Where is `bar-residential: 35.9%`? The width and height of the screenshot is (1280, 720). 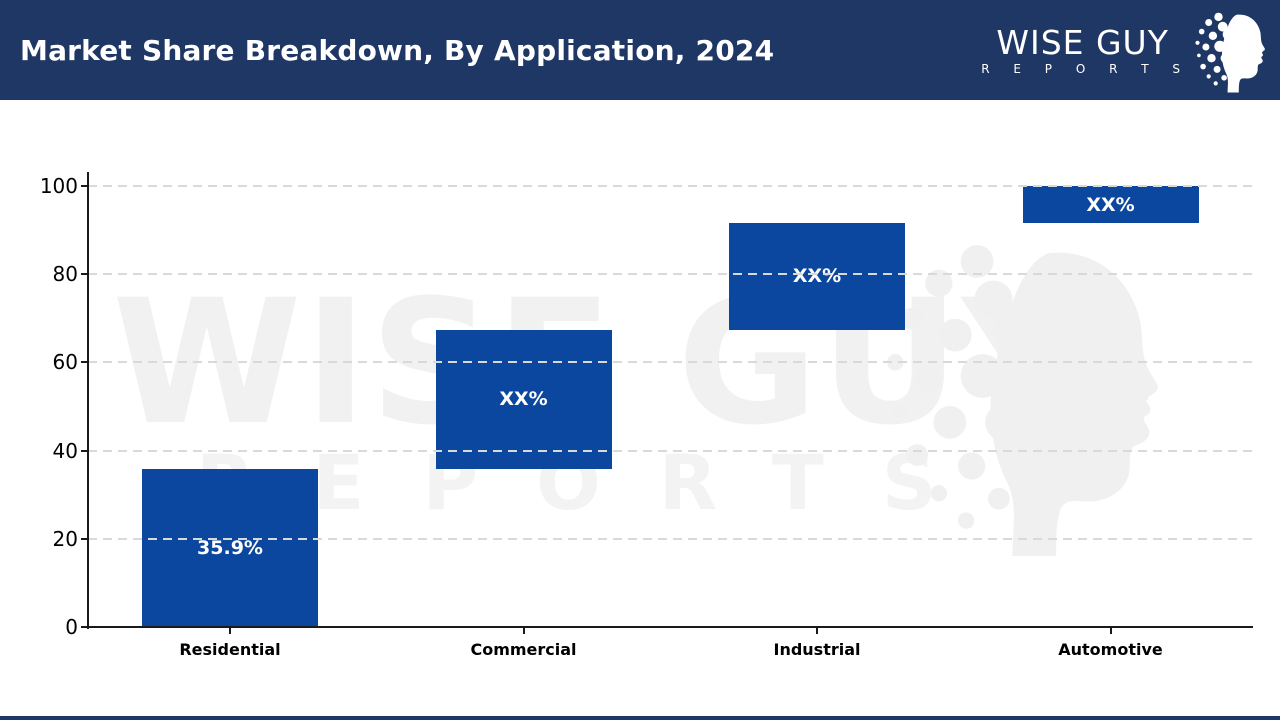
bar-residential: 35.9% is located at coordinates (230, 547).